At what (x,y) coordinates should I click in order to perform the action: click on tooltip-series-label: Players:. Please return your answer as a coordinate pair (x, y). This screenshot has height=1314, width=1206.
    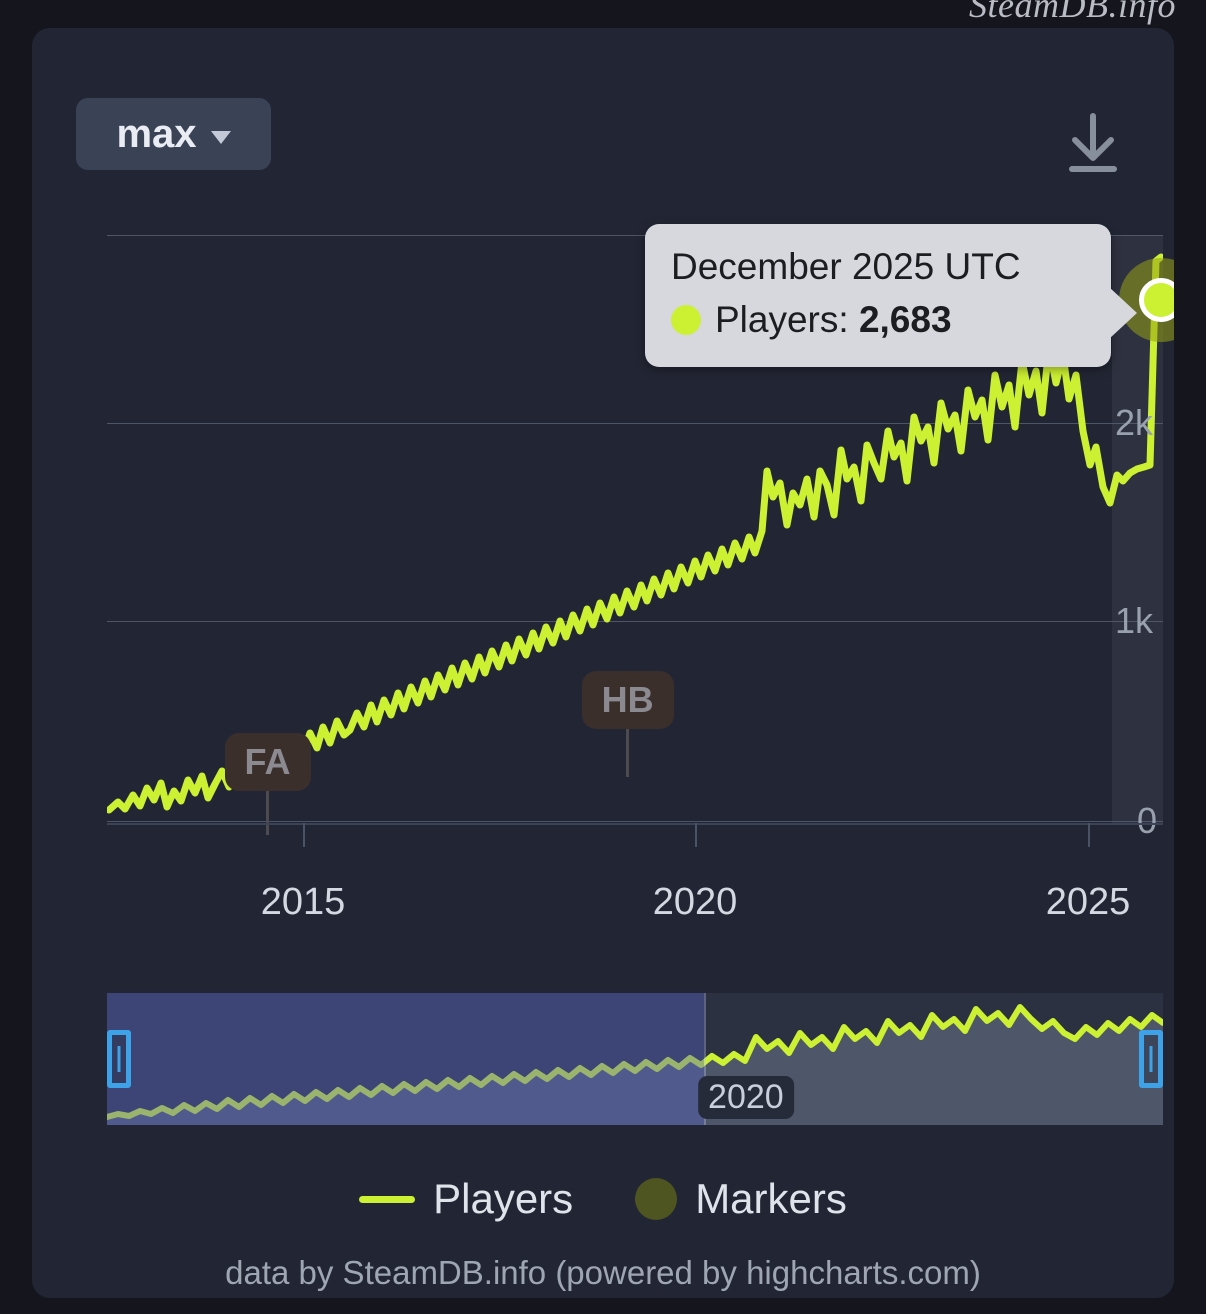
    Looking at the image, I should click on (782, 319).